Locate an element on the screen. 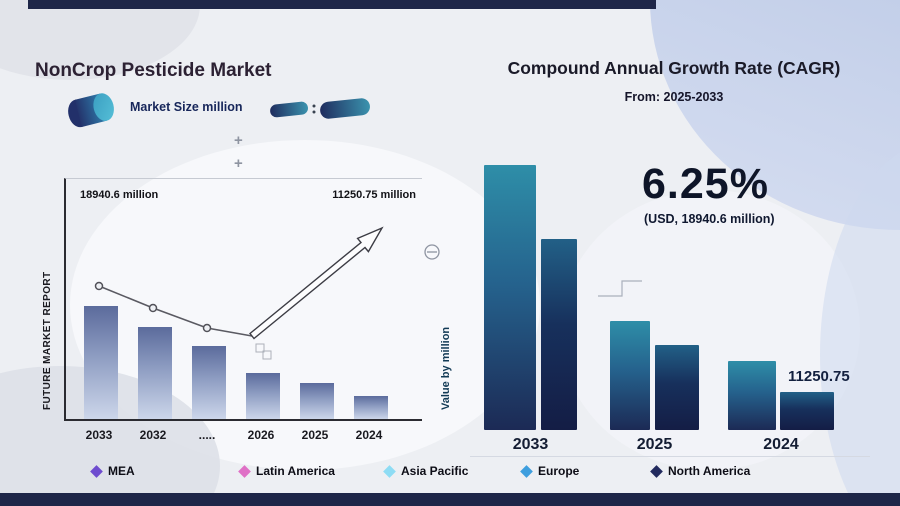  watermark-label: FUTURE MARKET REPORT is located at coordinates (47, 340).